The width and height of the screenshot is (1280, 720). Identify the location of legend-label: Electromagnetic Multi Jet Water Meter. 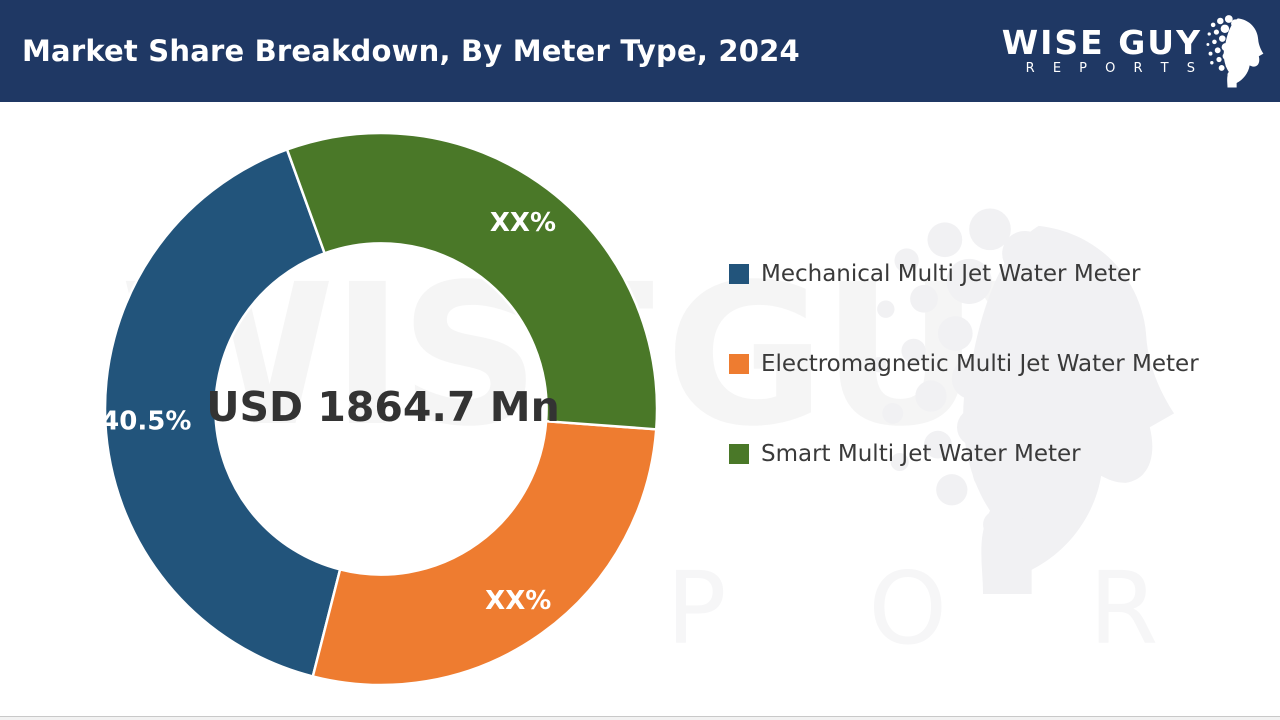
(980, 364).